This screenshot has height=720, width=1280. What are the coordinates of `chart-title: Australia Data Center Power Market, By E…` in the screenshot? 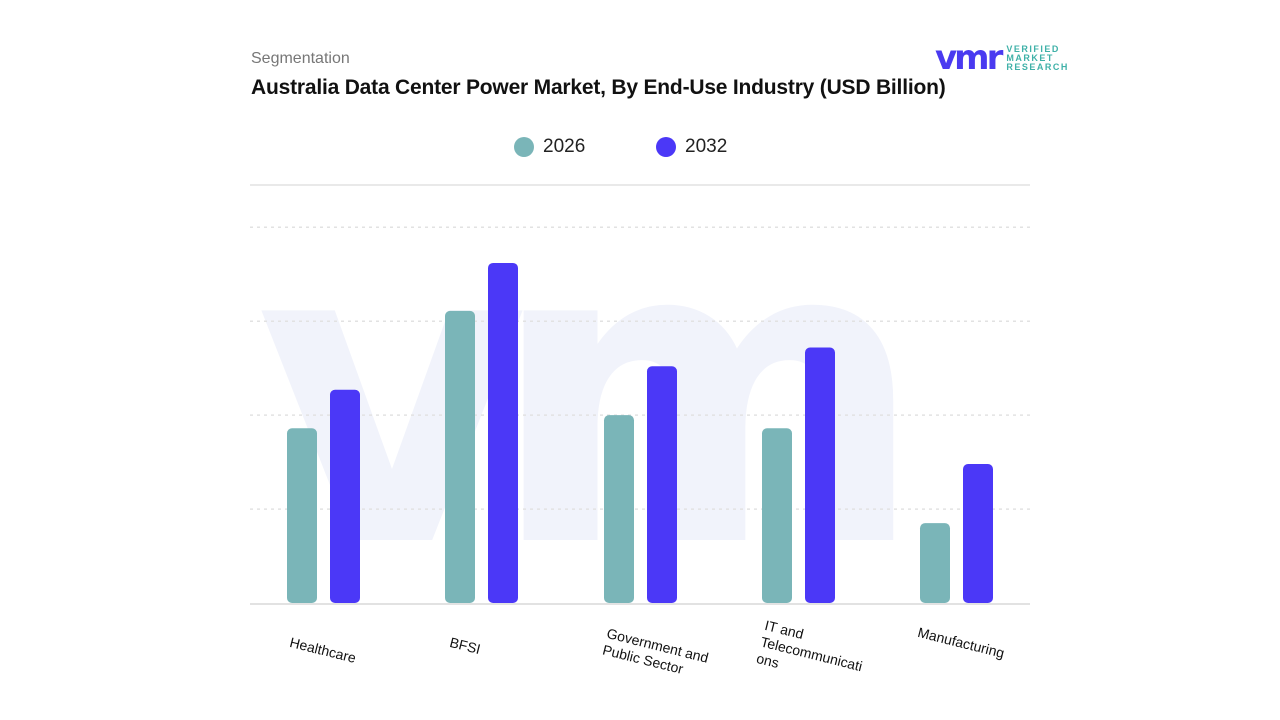 It's located at (598, 87).